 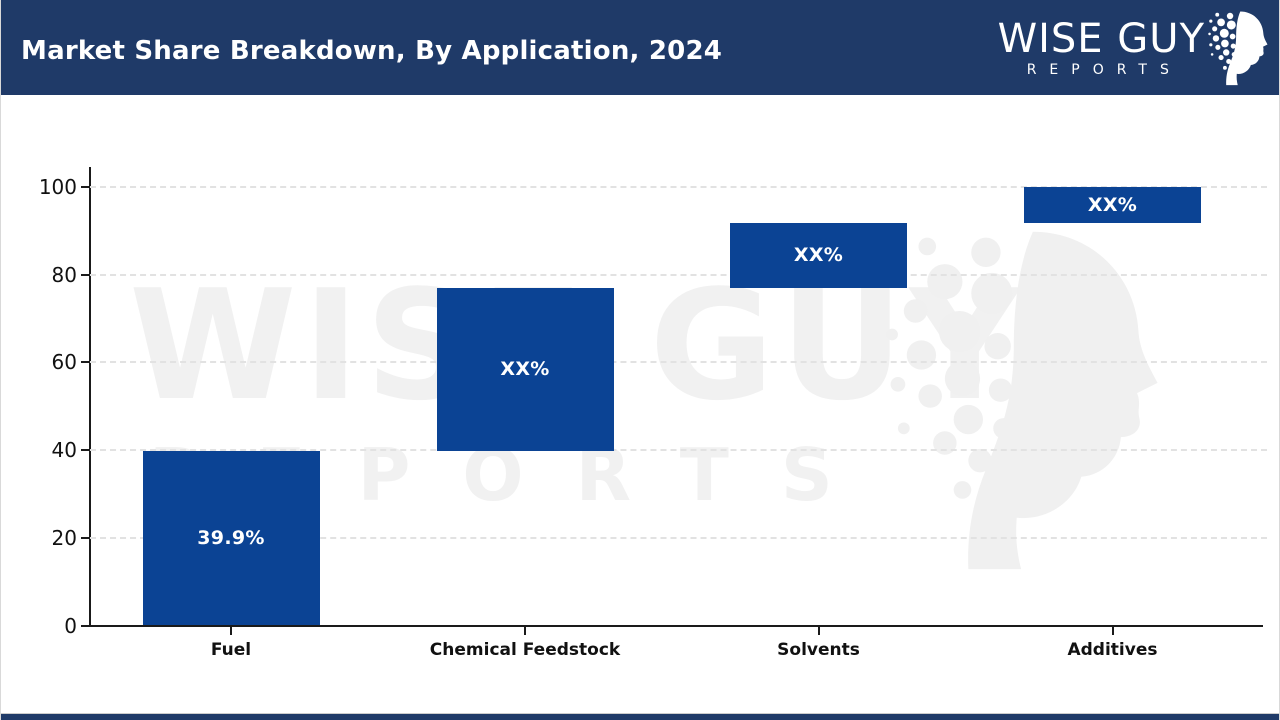 What do you see at coordinates (676, 626) in the screenshot?
I see `x-axis-line` at bounding box center [676, 626].